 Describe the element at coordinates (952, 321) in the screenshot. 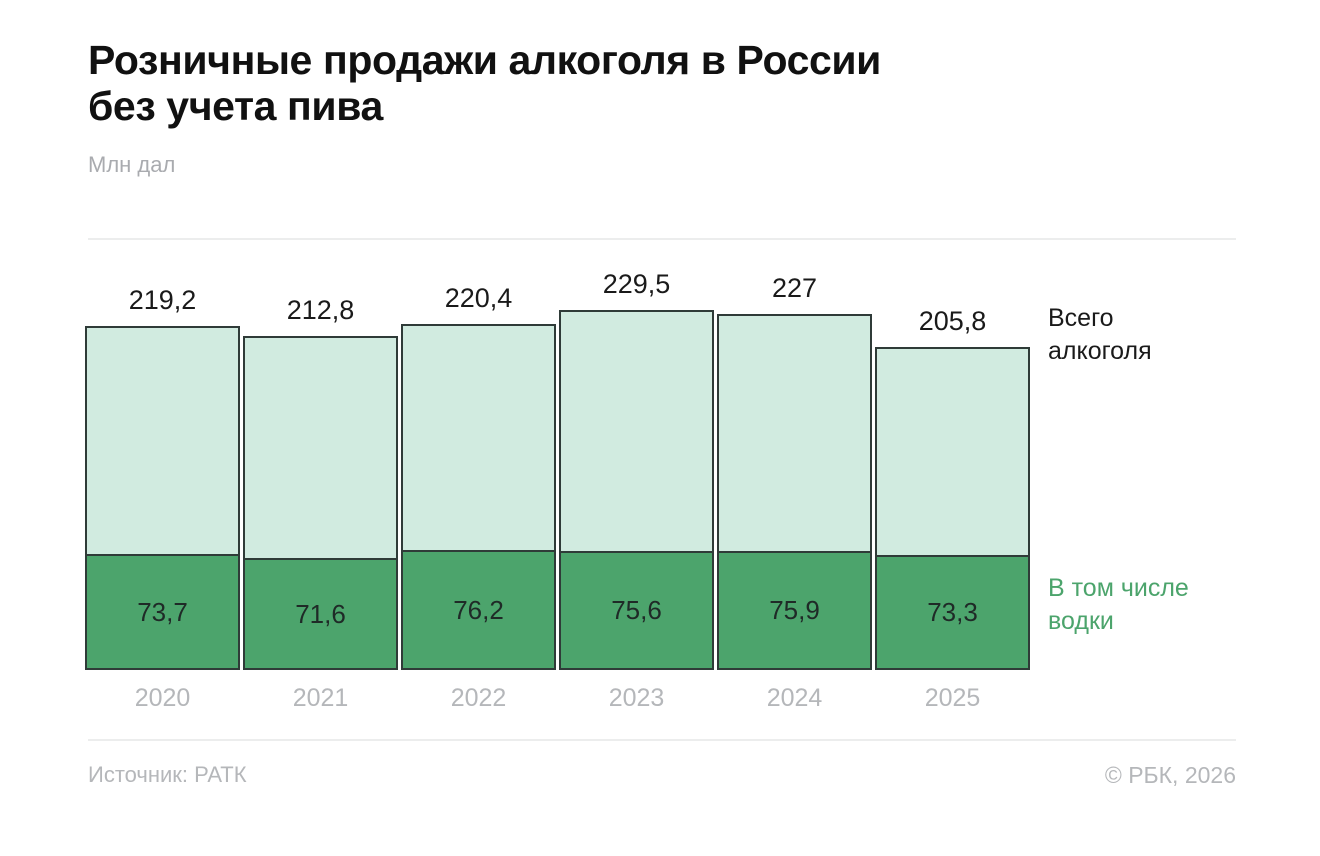

I see `bar-value-label-total: 205,8` at that location.